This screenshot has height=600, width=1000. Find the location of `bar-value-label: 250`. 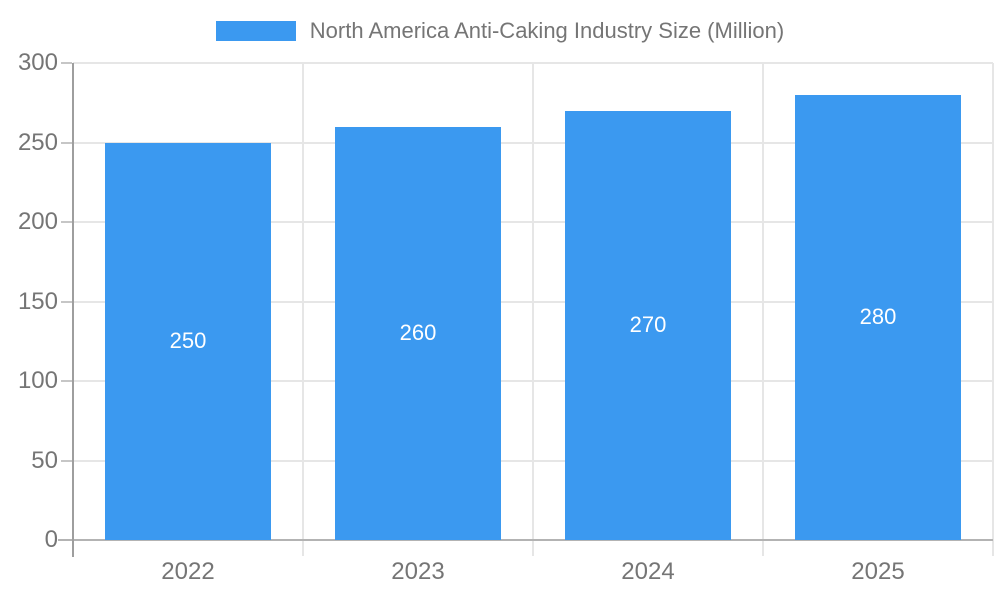

bar-value-label: 250 is located at coordinates (188, 341).